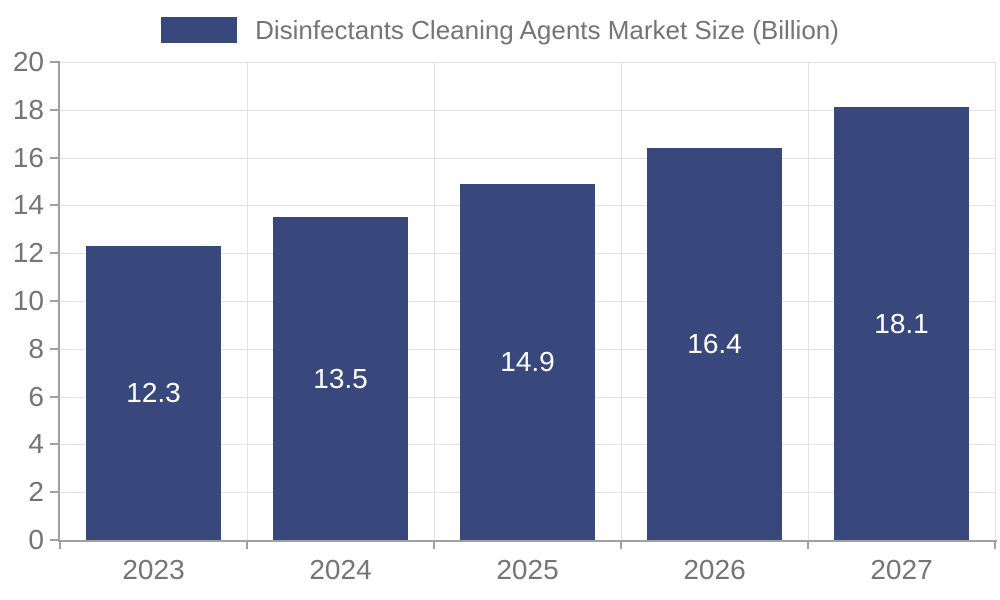 The height and width of the screenshot is (600, 1000). Describe the element at coordinates (28, 205) in the screenshot. I see `y-tick-label: 14` at that location.